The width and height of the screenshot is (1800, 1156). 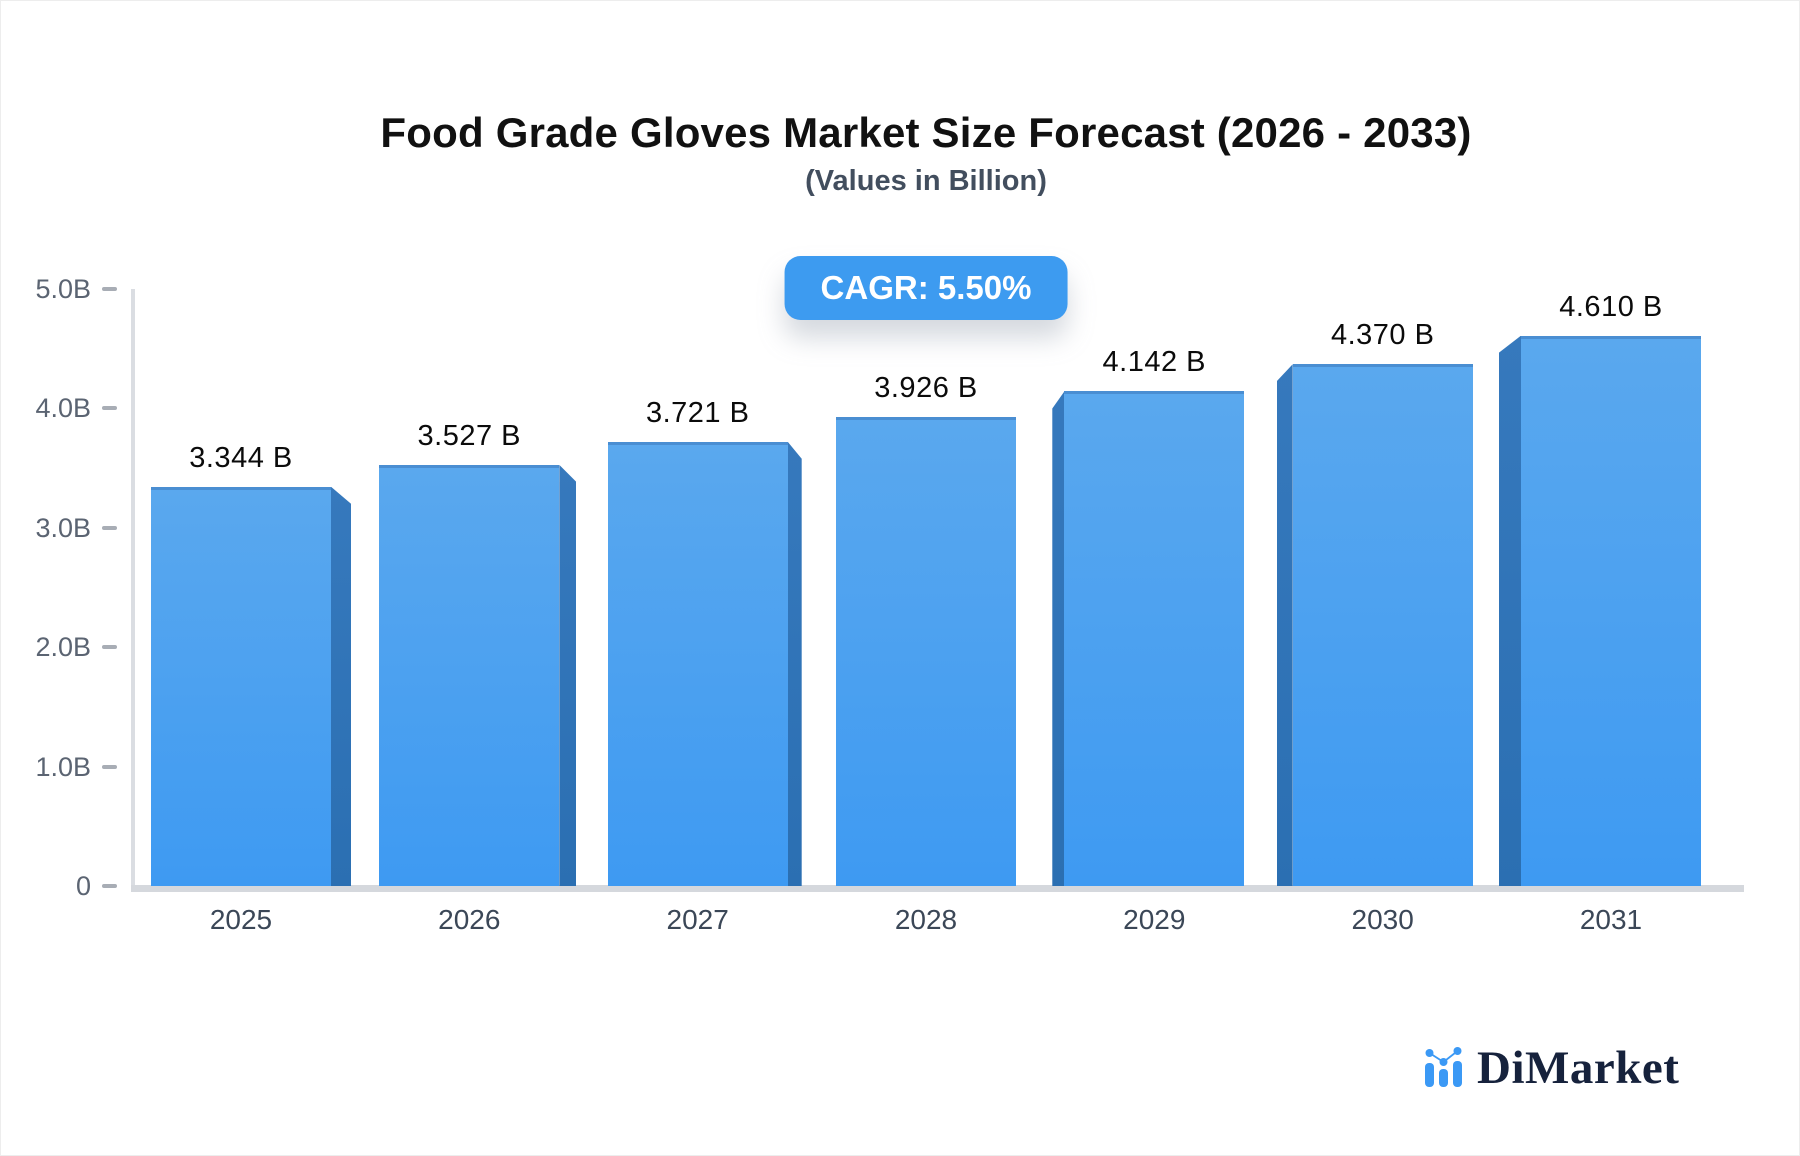 I want to click on bar-chart-sparkline-icon, so click(x=1443, y=1067).